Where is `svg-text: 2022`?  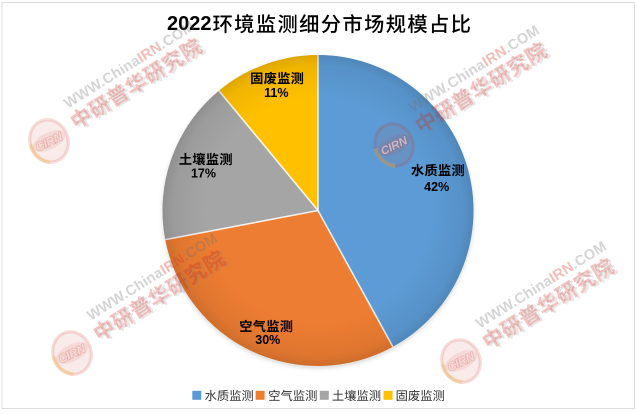 svg-text: 2022 is located at coordinates (189, 24).